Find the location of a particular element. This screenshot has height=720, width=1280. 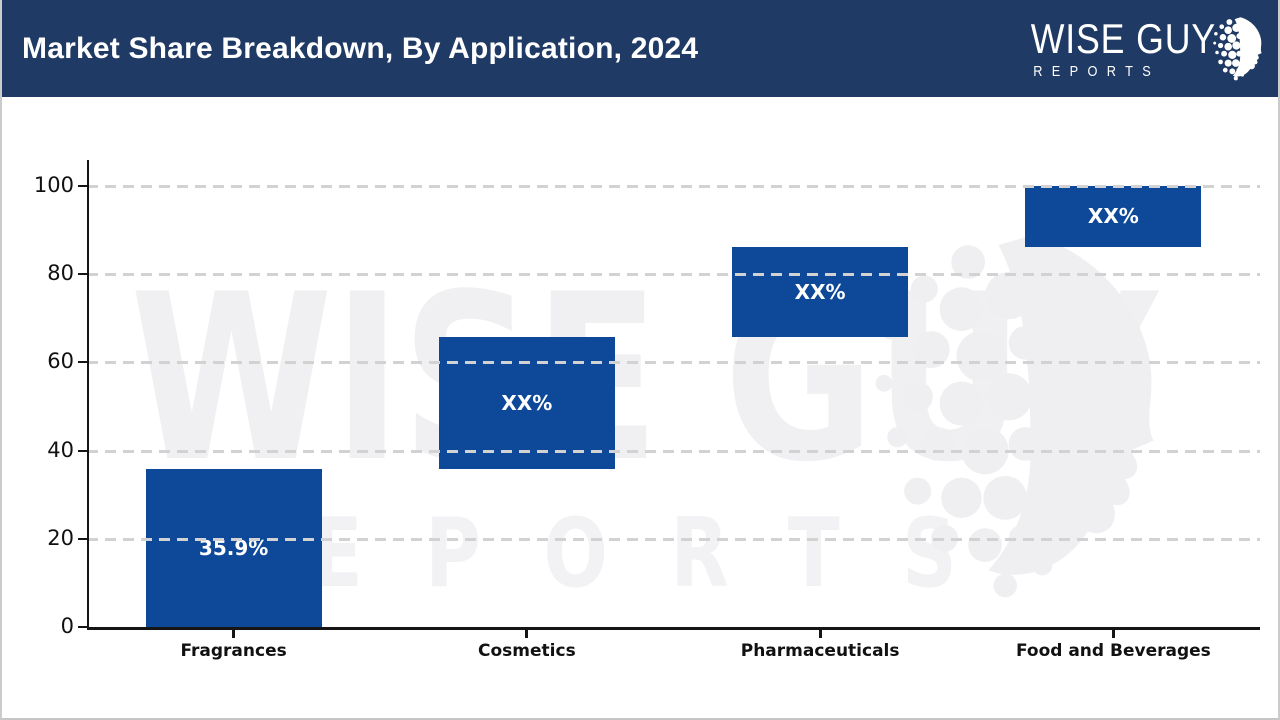

bar-cosmetics: XX% is located at coordinates (526, 402).